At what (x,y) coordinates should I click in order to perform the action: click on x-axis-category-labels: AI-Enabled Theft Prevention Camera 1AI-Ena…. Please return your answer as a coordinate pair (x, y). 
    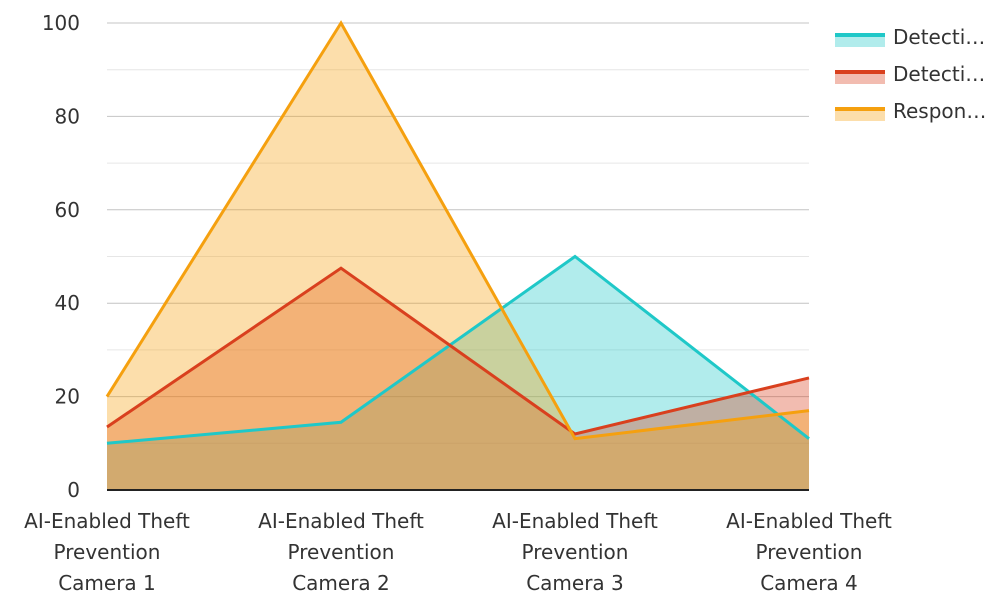
    Looking at the image, I should click on (458, 551).